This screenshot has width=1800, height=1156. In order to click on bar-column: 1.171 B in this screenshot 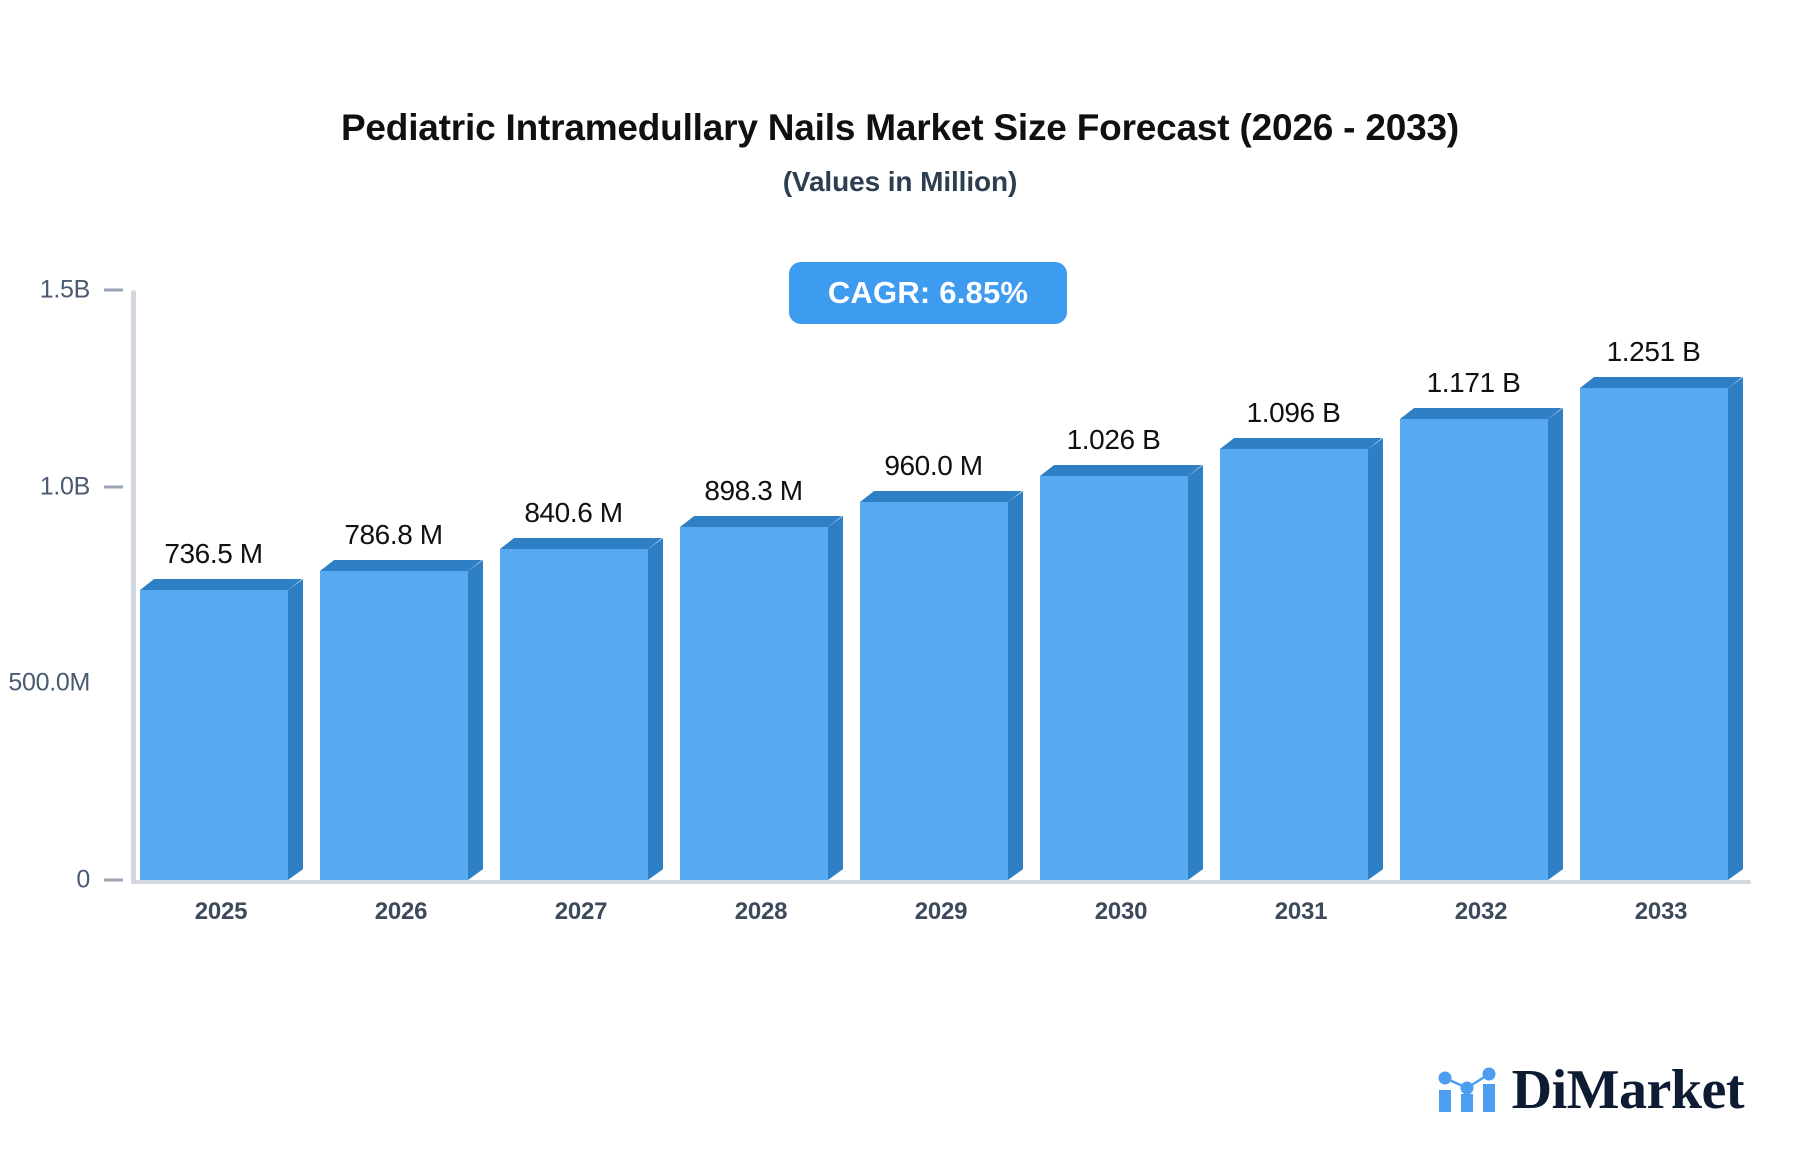, I will do `click(1481, 623)`.